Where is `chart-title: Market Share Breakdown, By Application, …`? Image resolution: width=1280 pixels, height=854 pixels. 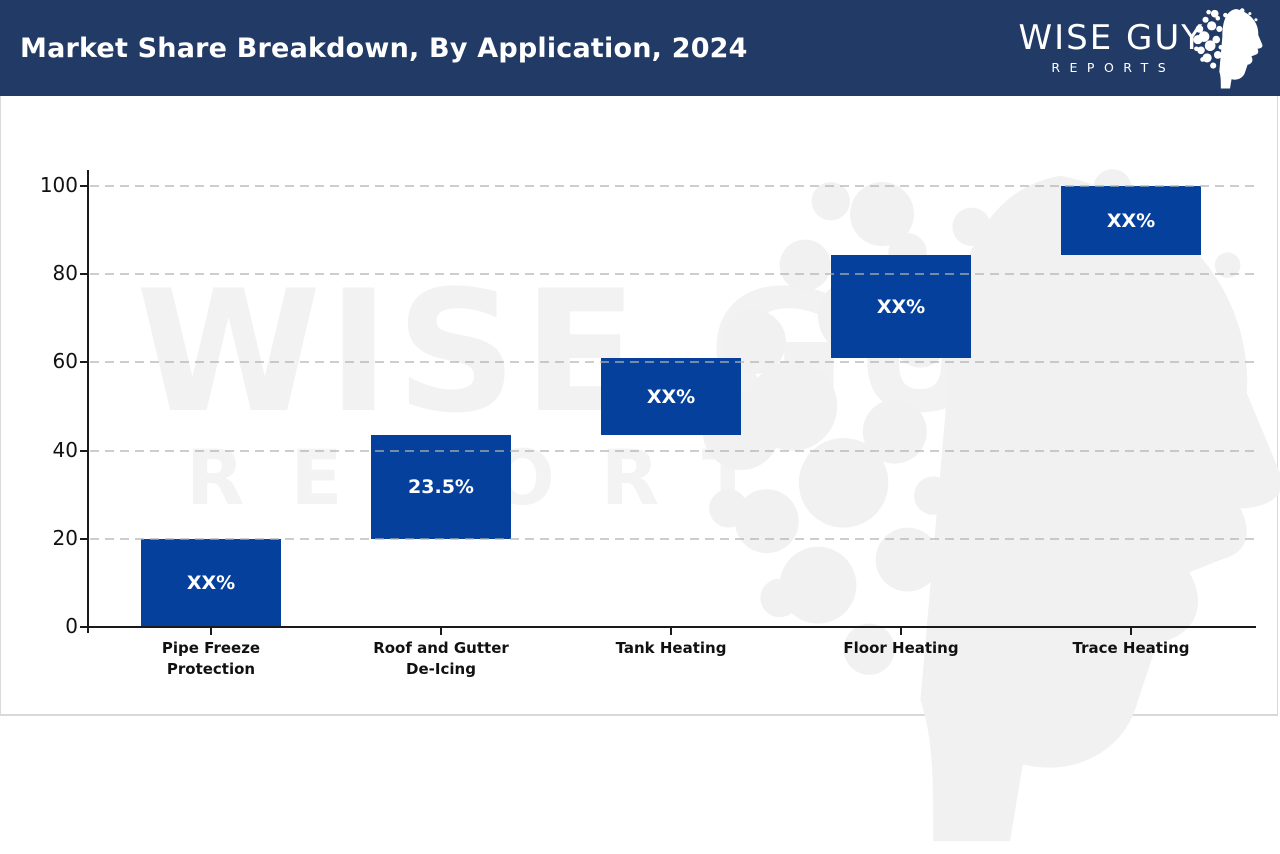
chart-title: Market Share Breakdown, By Application, … is located at coordinates (384, 48).